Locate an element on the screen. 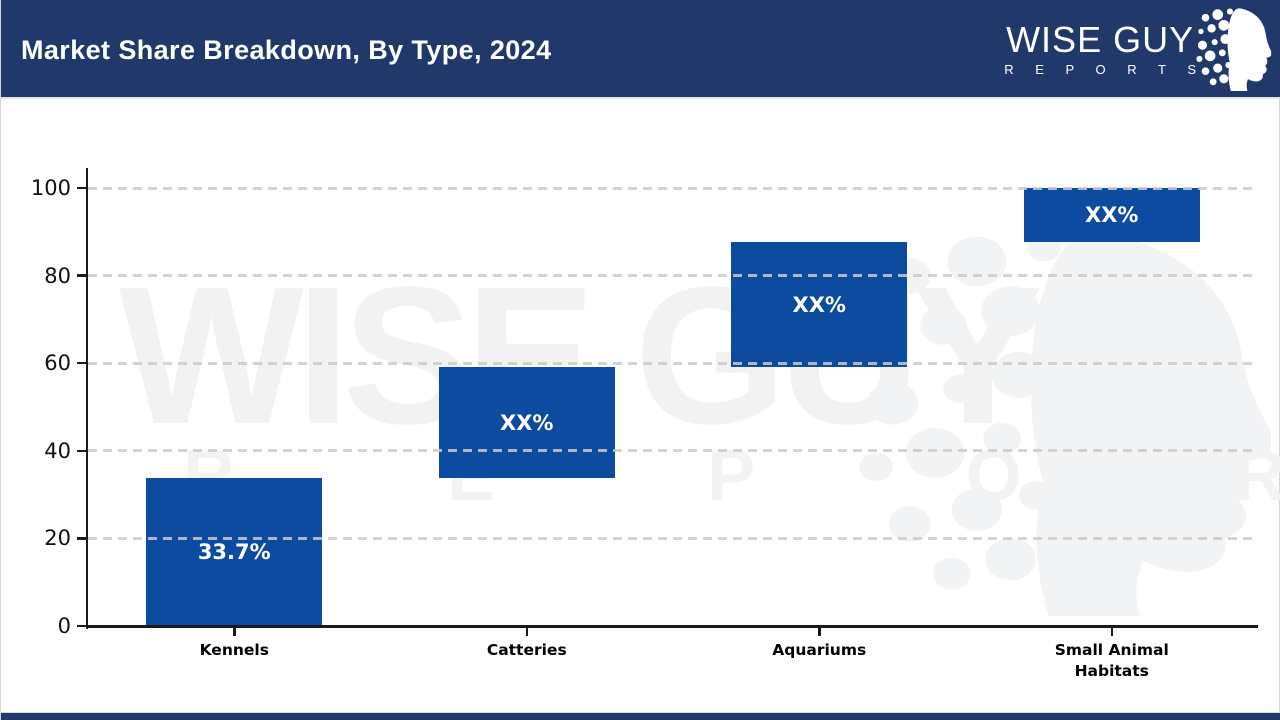 This screenshot has height=720, width=1280. bar-value-label-kennels: 33.7% is located at coordinates (234, 552).